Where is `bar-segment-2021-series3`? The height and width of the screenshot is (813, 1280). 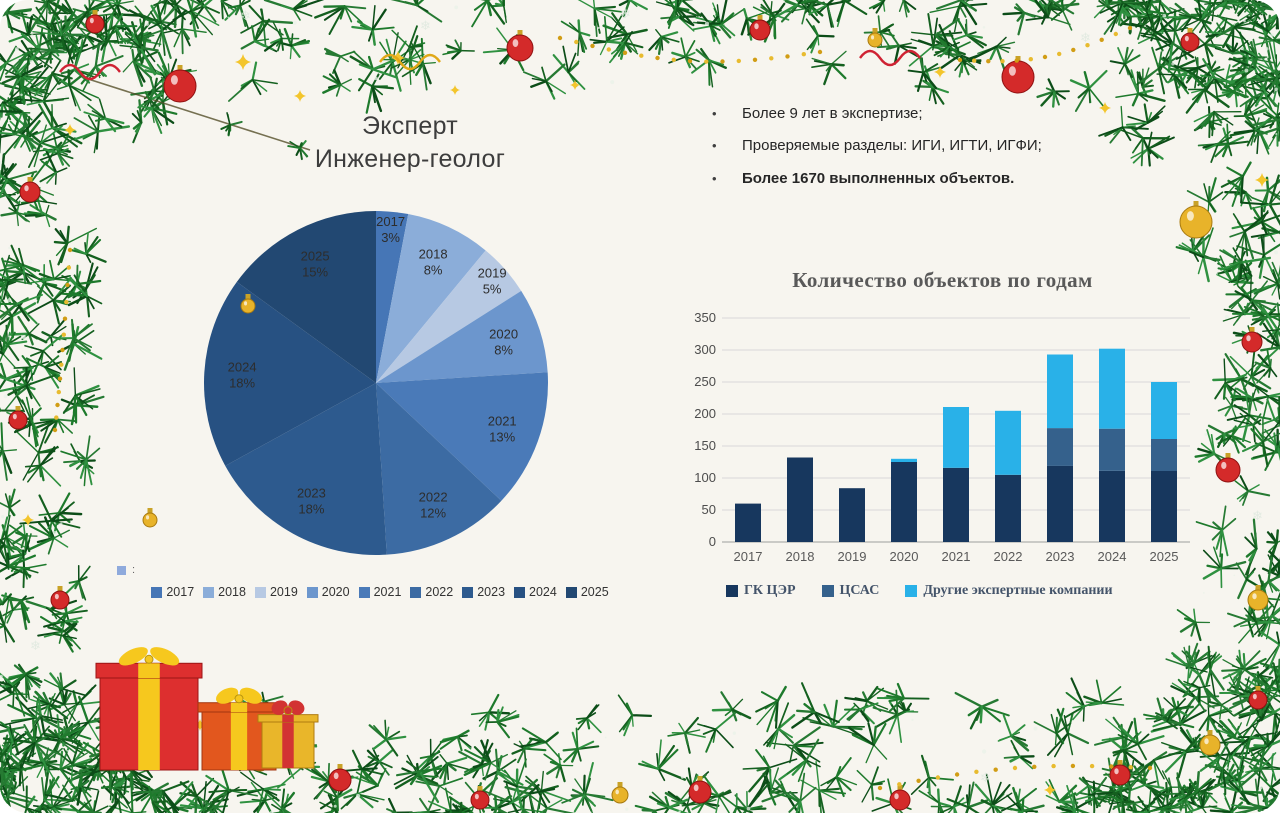 bar-segment-2021-series3 is located at coordinates (956, 437).